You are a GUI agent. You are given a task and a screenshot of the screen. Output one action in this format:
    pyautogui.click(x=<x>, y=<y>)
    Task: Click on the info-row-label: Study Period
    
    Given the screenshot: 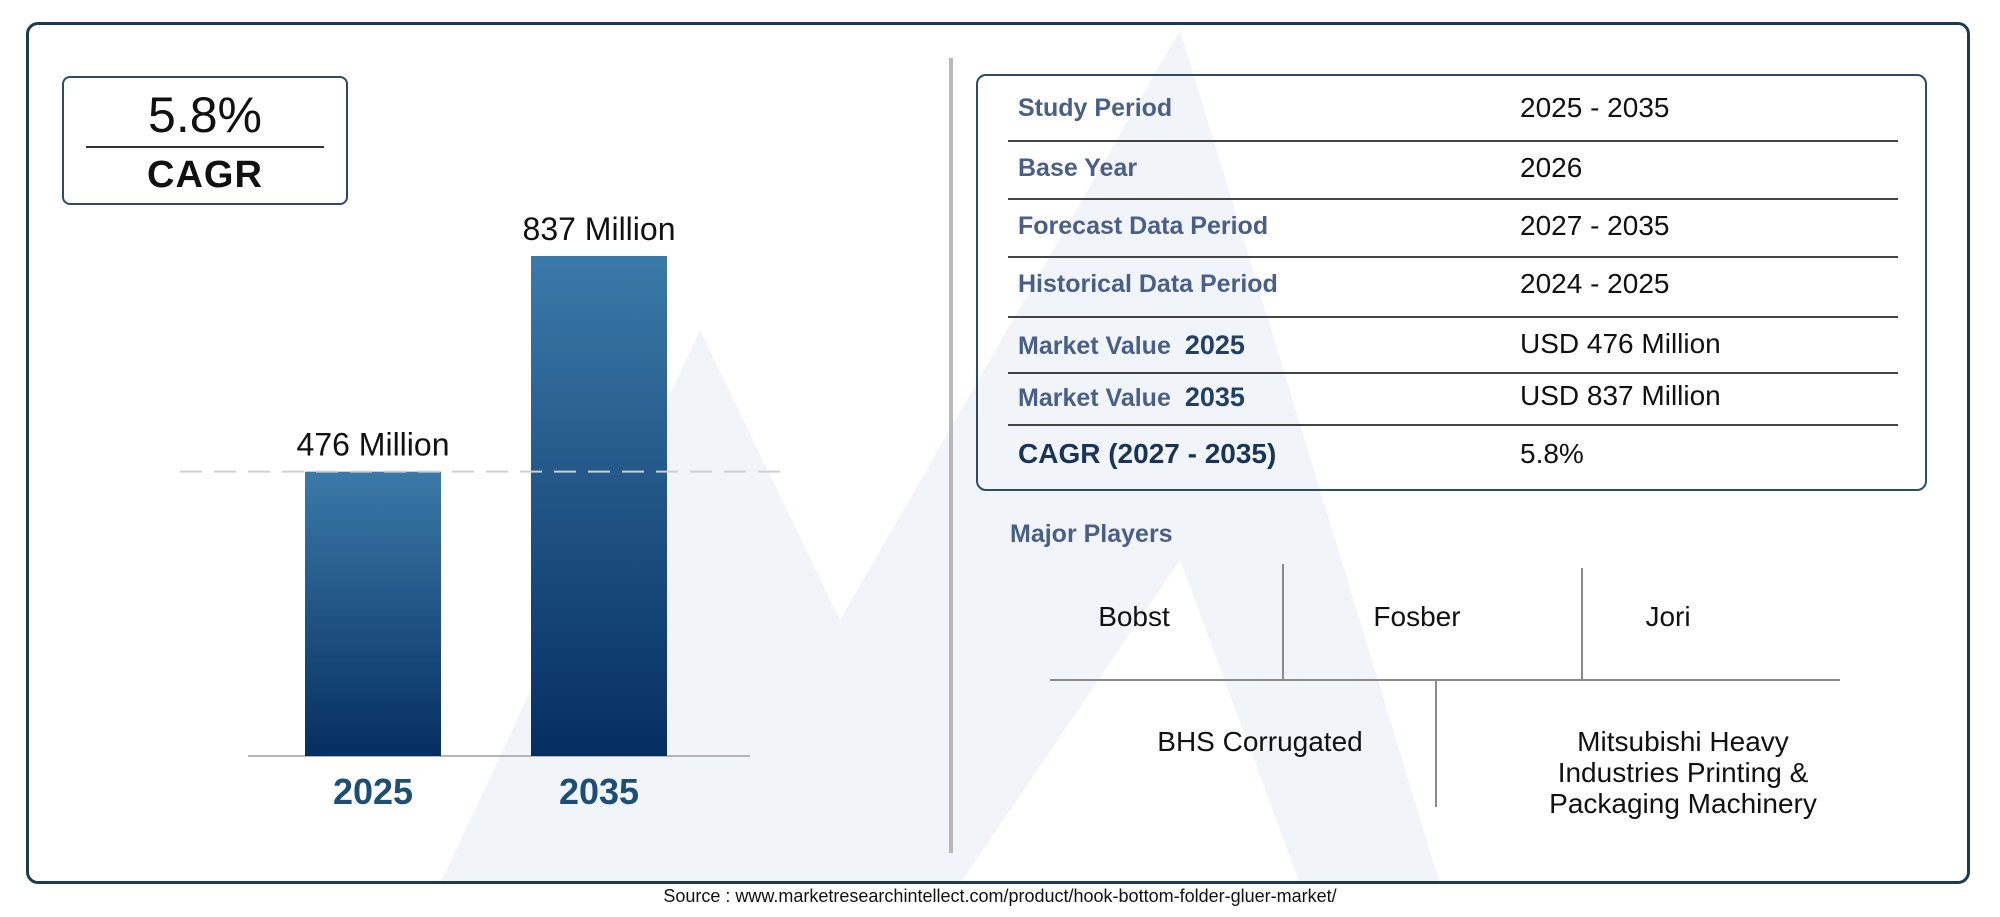 What is the action you would take?
    pyautogui.click(x=1095, y=108)
    